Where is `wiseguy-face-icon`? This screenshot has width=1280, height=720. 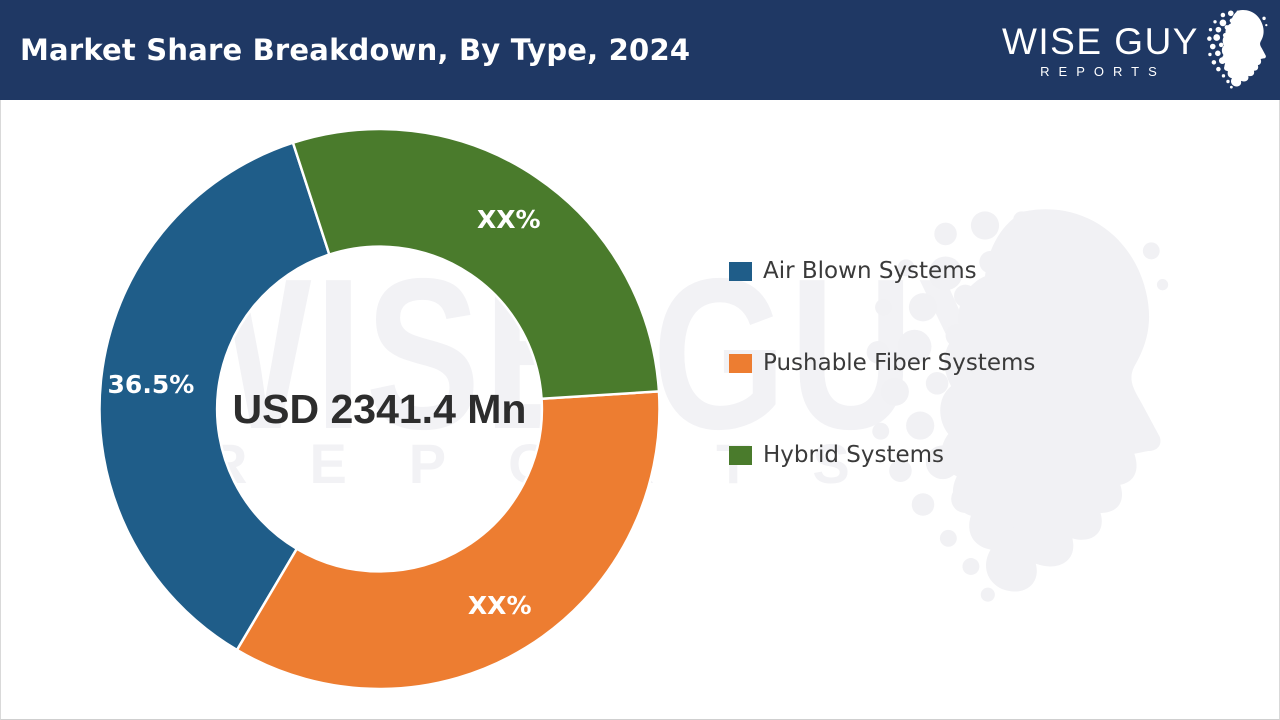
wiseguy-face-icon is located at coordinates (1237, 50).